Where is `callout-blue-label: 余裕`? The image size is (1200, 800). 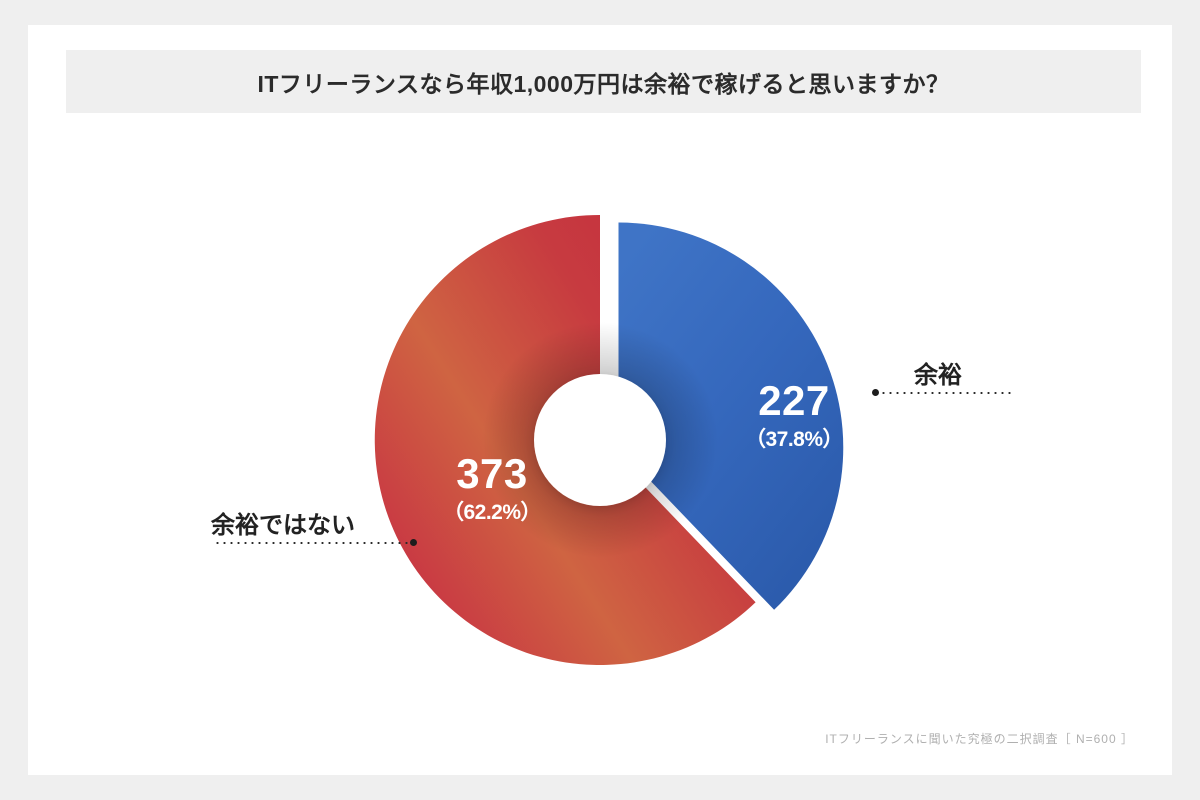
callout-blue-label: 余裕 is located at coordinates (938, 375).